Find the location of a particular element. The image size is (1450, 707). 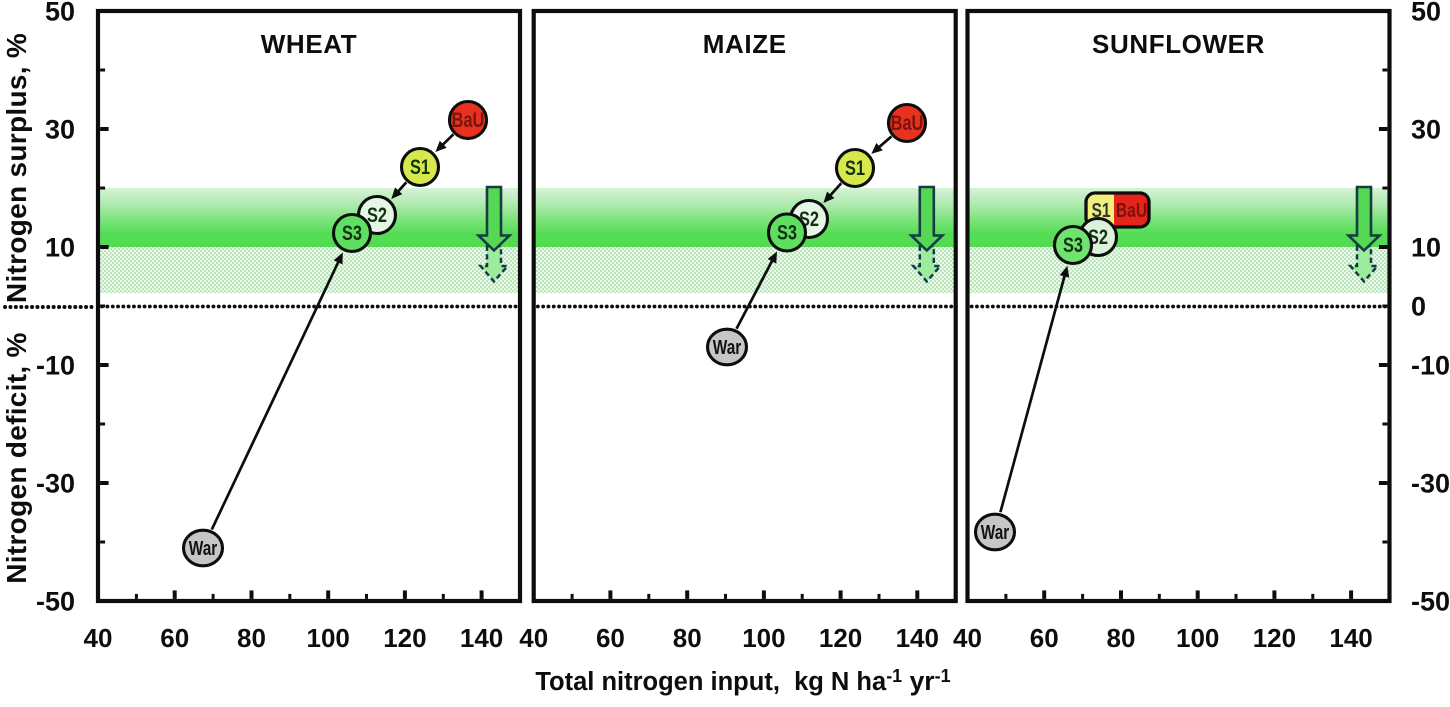

svg-text: WHEAT is located at coordinates (309, 44).